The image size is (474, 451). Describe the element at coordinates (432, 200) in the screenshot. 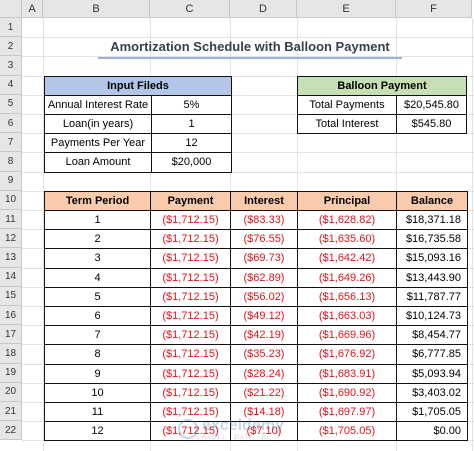

I see `schedule-header-4: Balance` at that location.